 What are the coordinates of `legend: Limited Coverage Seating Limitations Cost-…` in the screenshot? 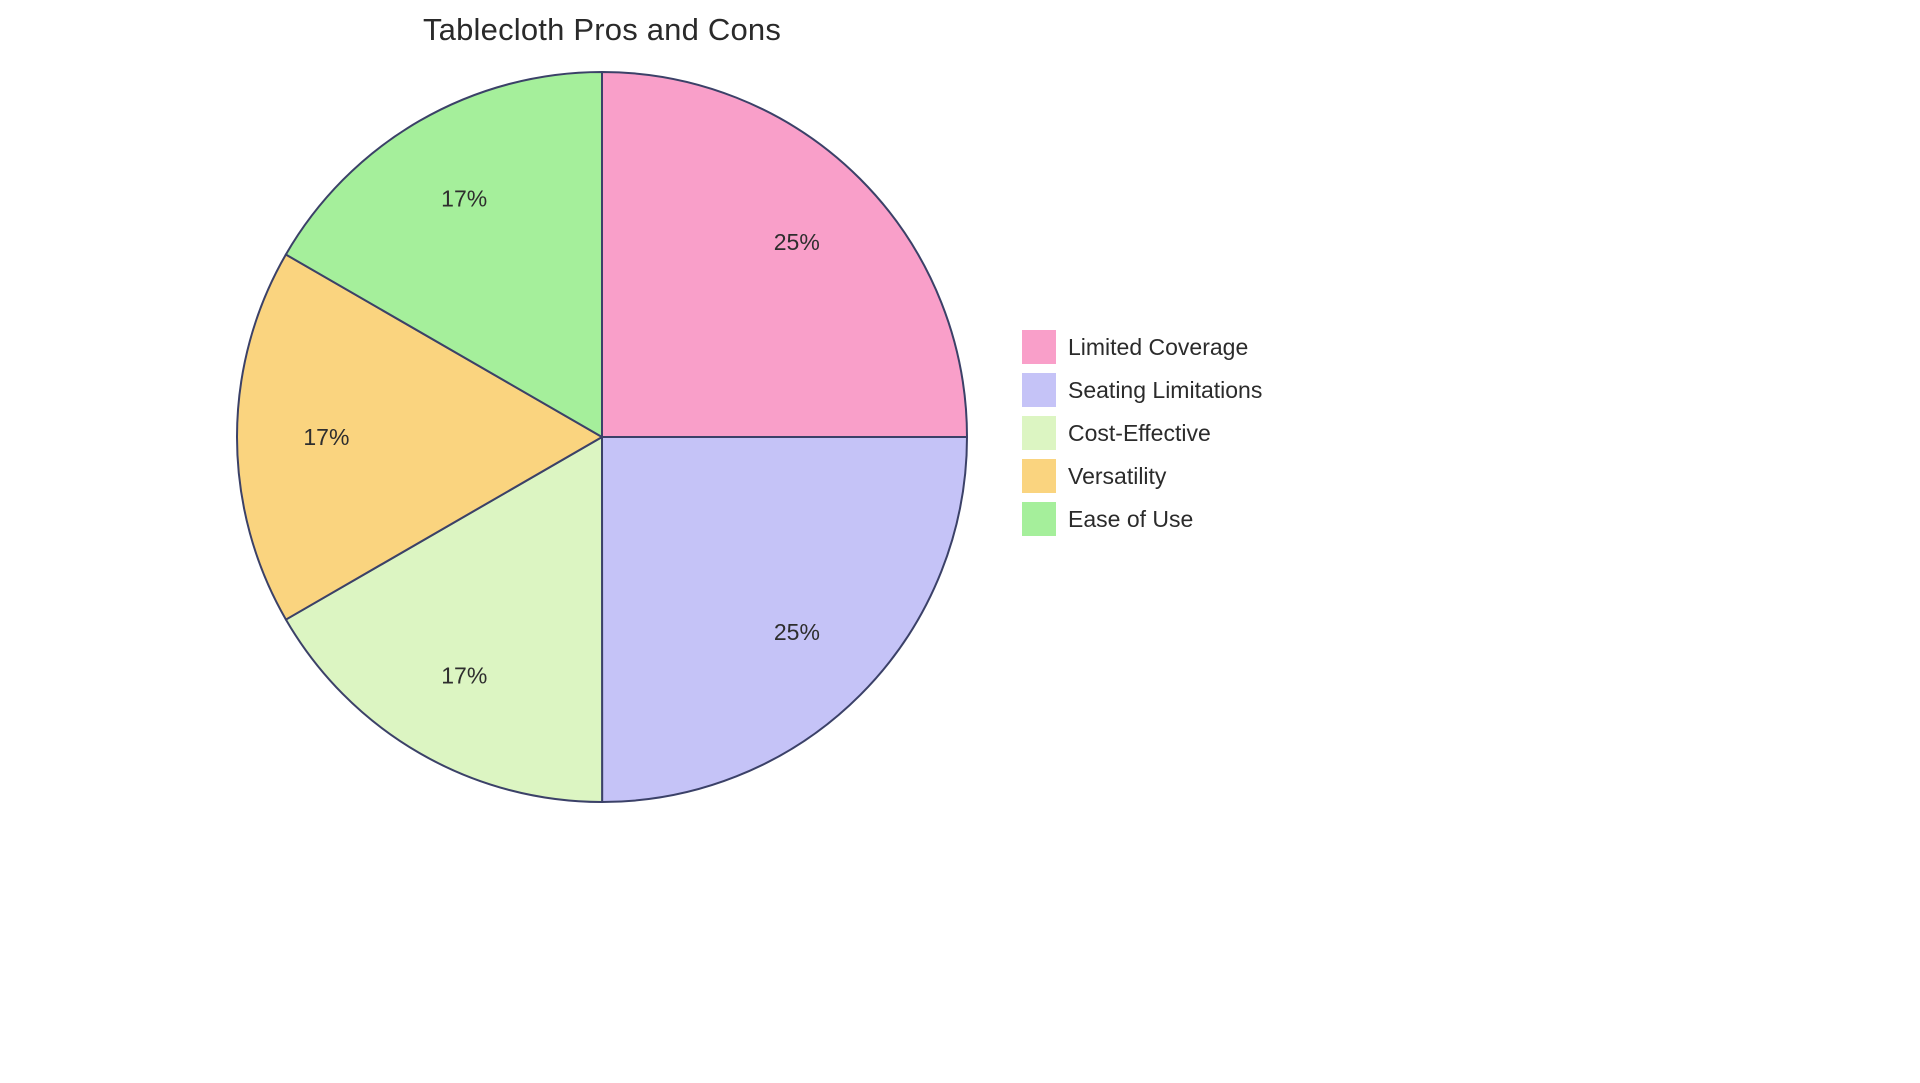 It's located at (1142, 433).